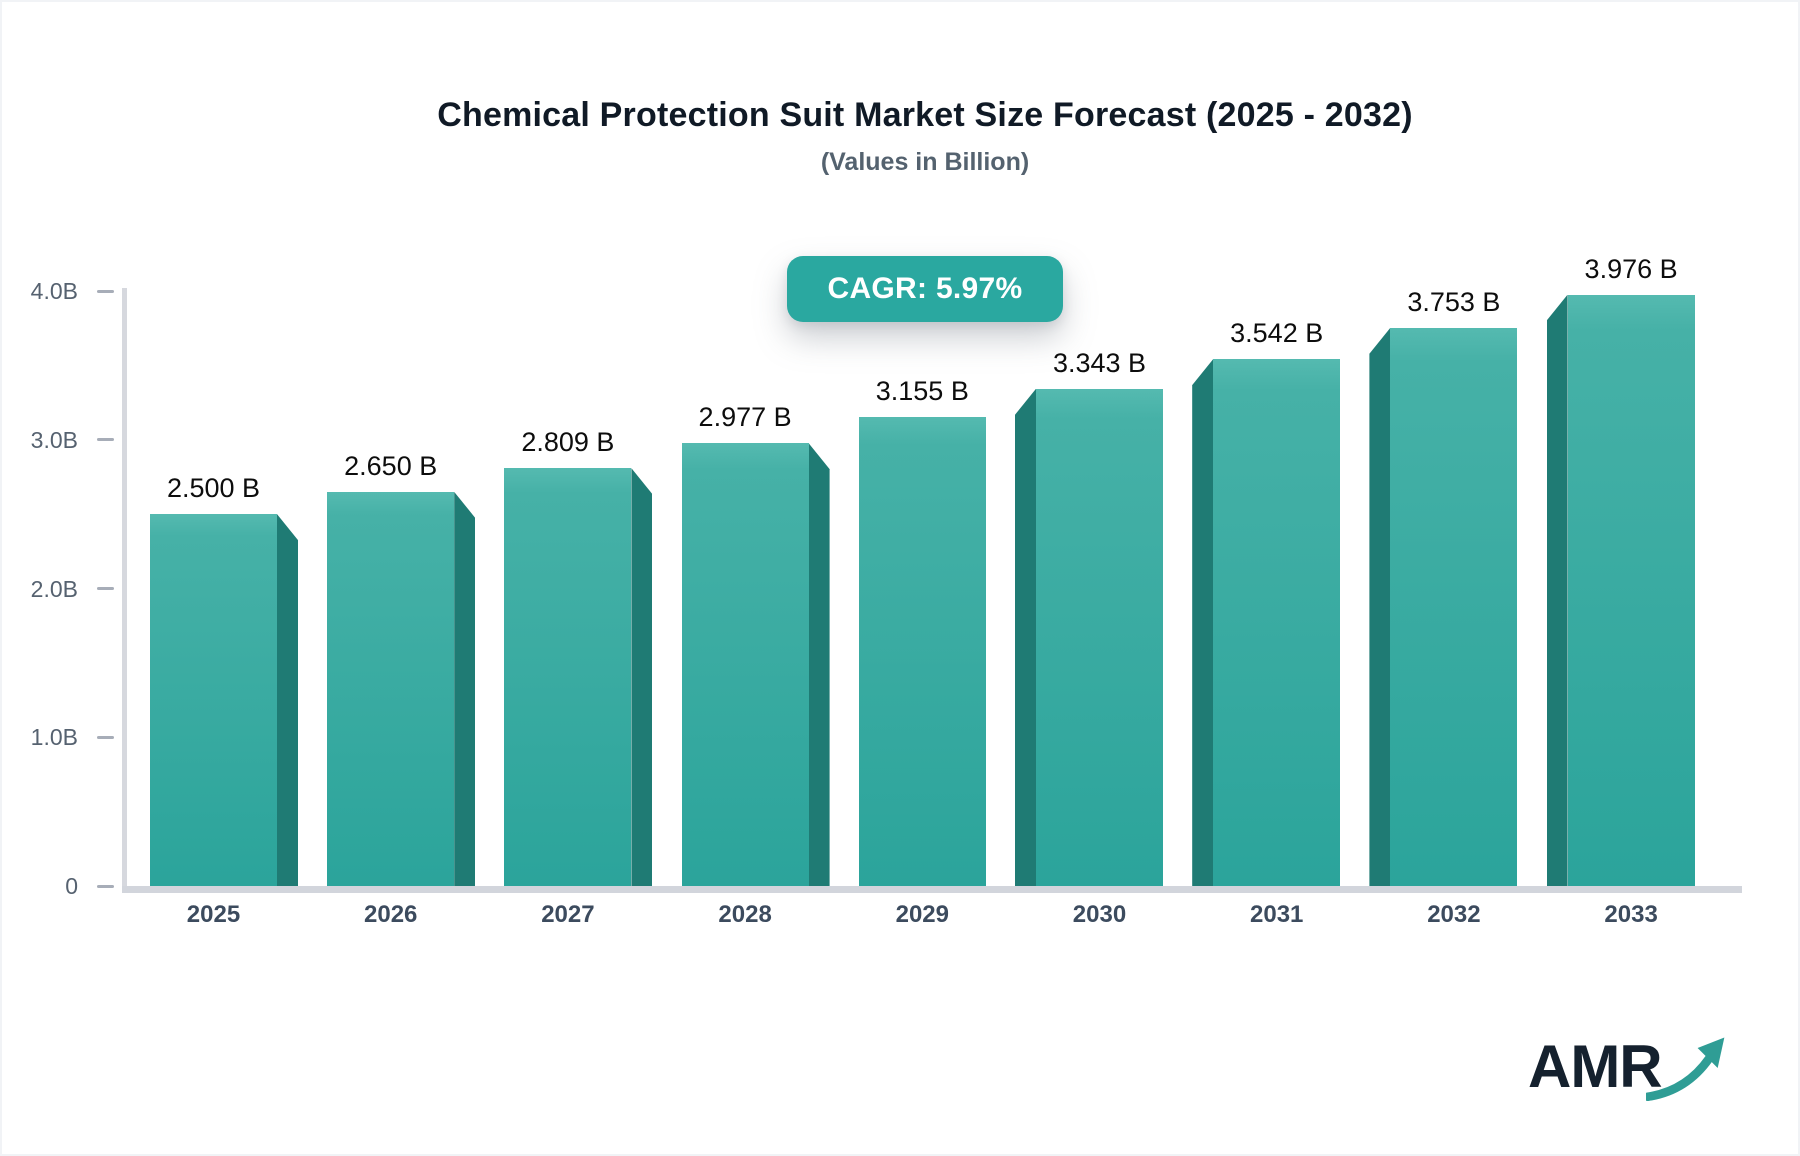 The width and height of the screenshot is (1800, 1156). What do you see at coordinates (568, 442) in the screenshot?
I see `bar-value-label: 2.809 B` at bounding box center [568, 442].